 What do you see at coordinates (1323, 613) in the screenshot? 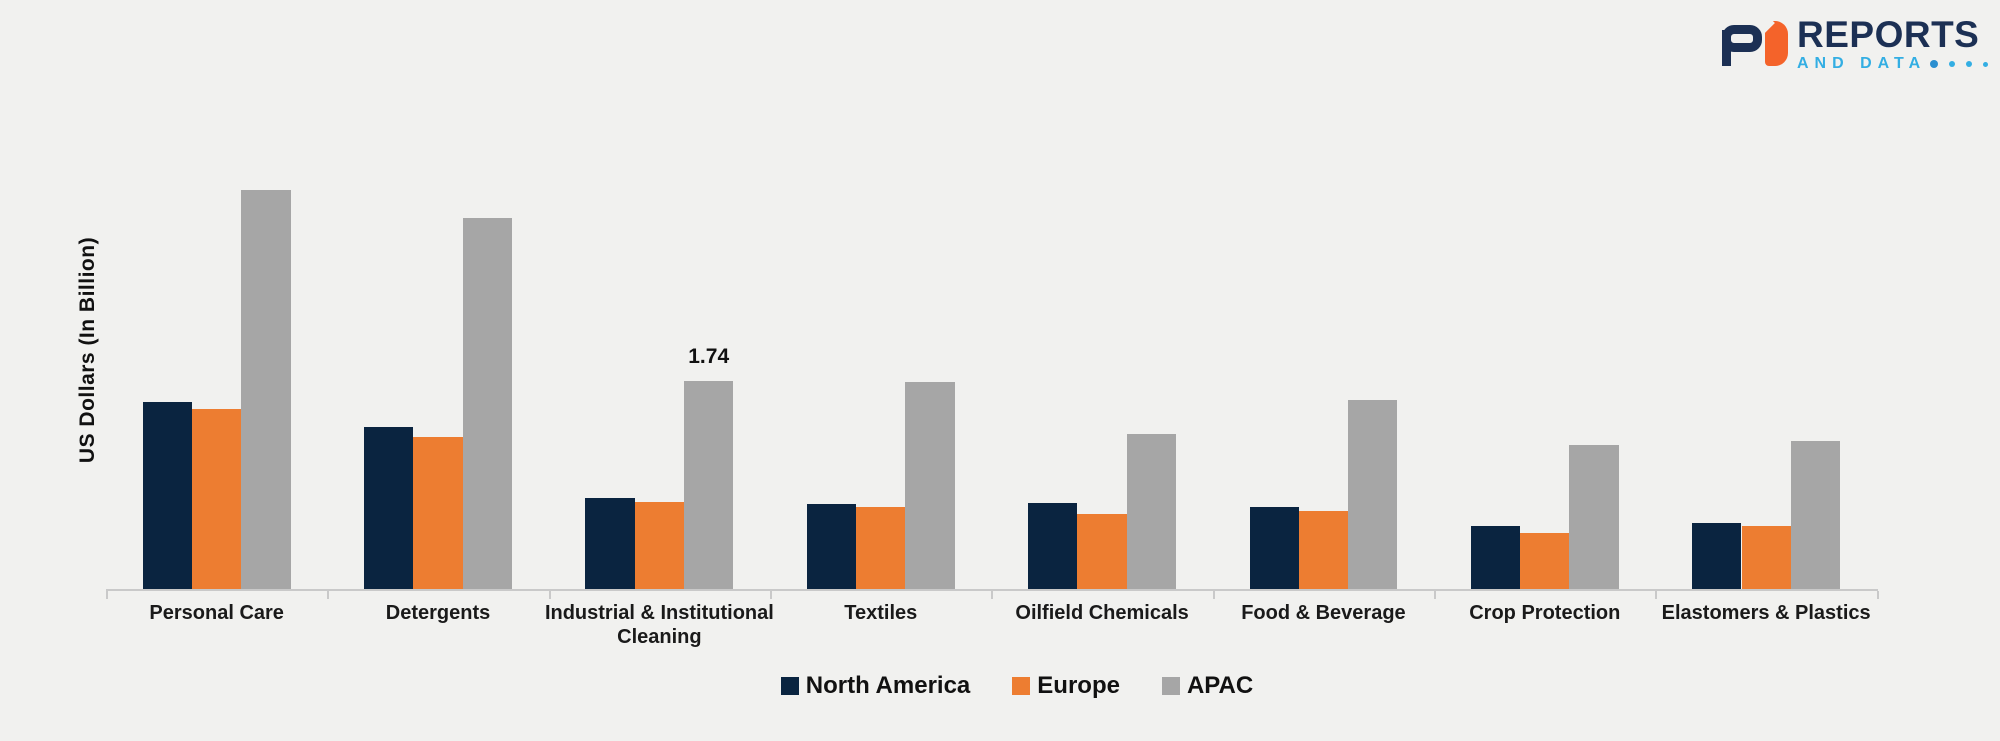
I see `category-label: Food & Beverage` at bounding box center [1323, 613].